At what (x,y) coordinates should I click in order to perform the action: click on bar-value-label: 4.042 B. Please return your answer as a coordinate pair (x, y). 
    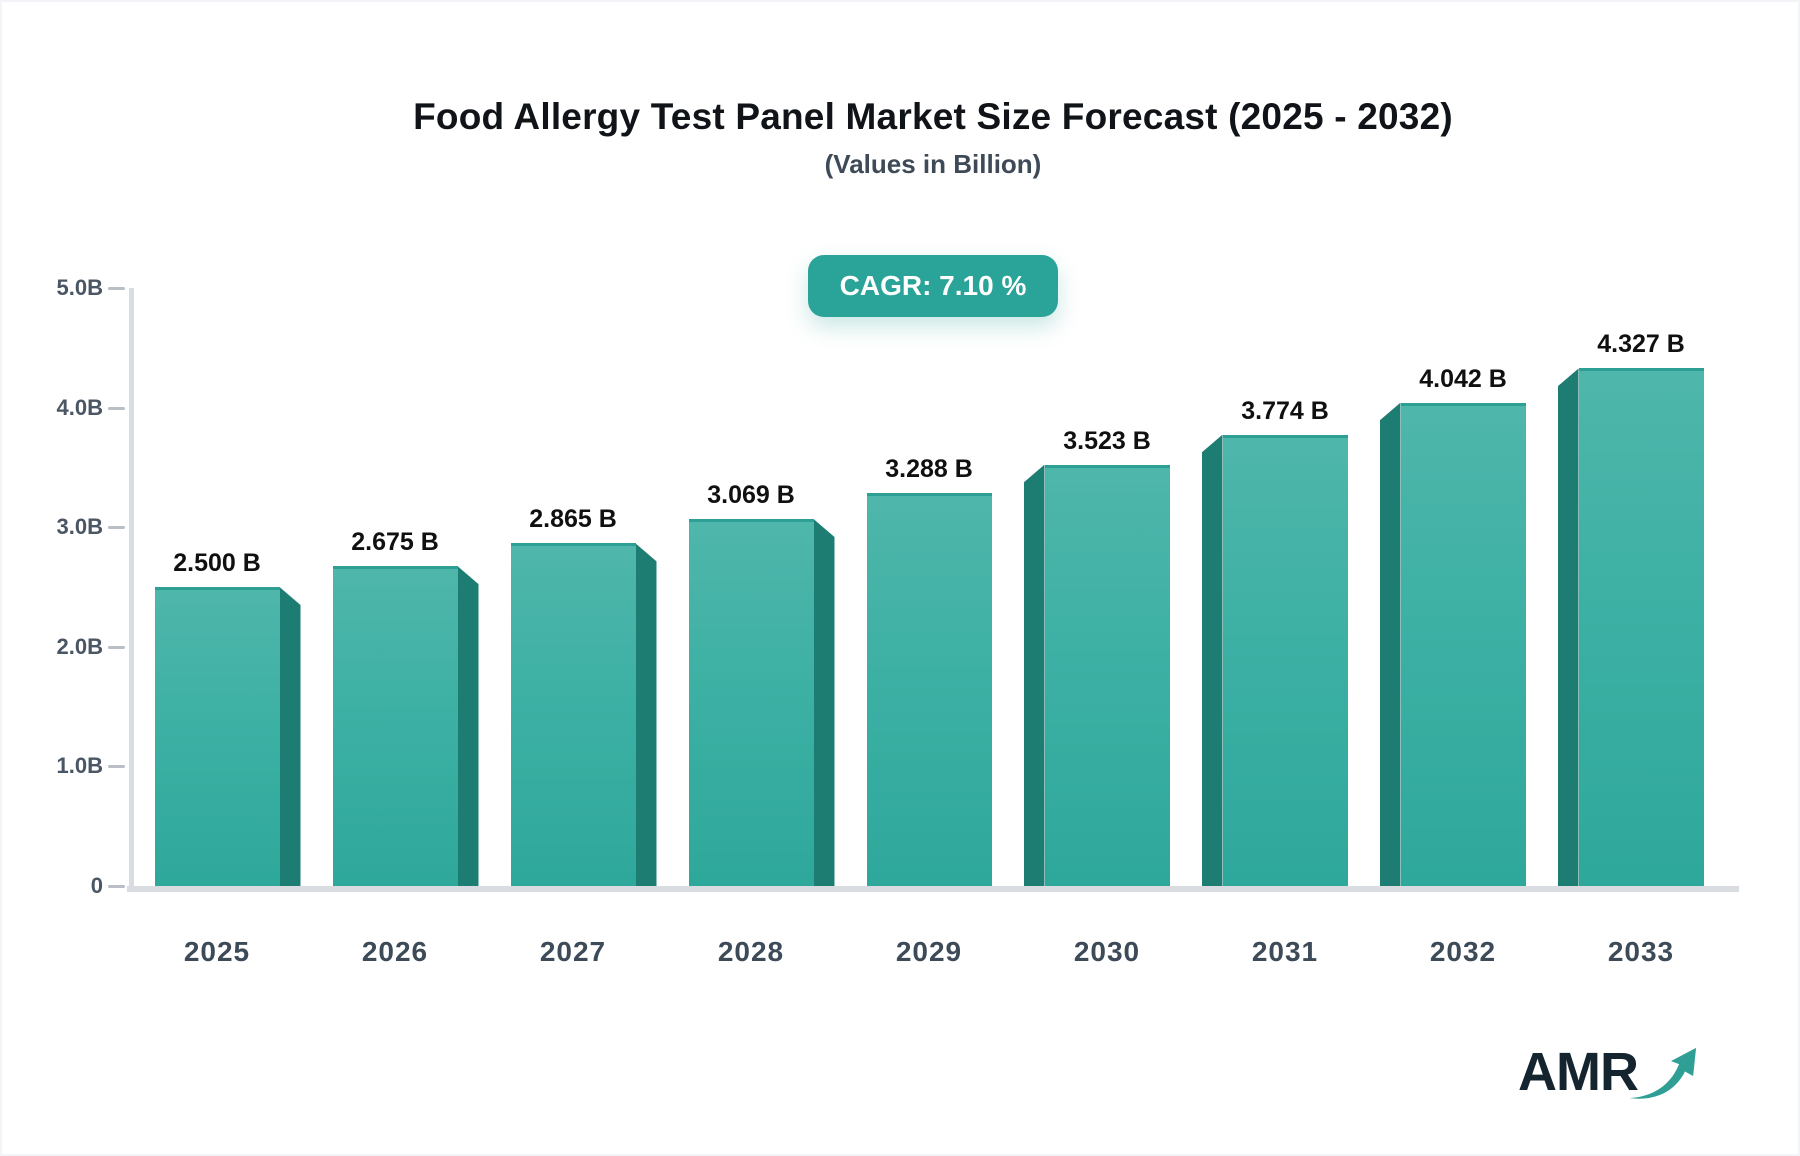
    Looking at the image, I should click on (1463, 378).